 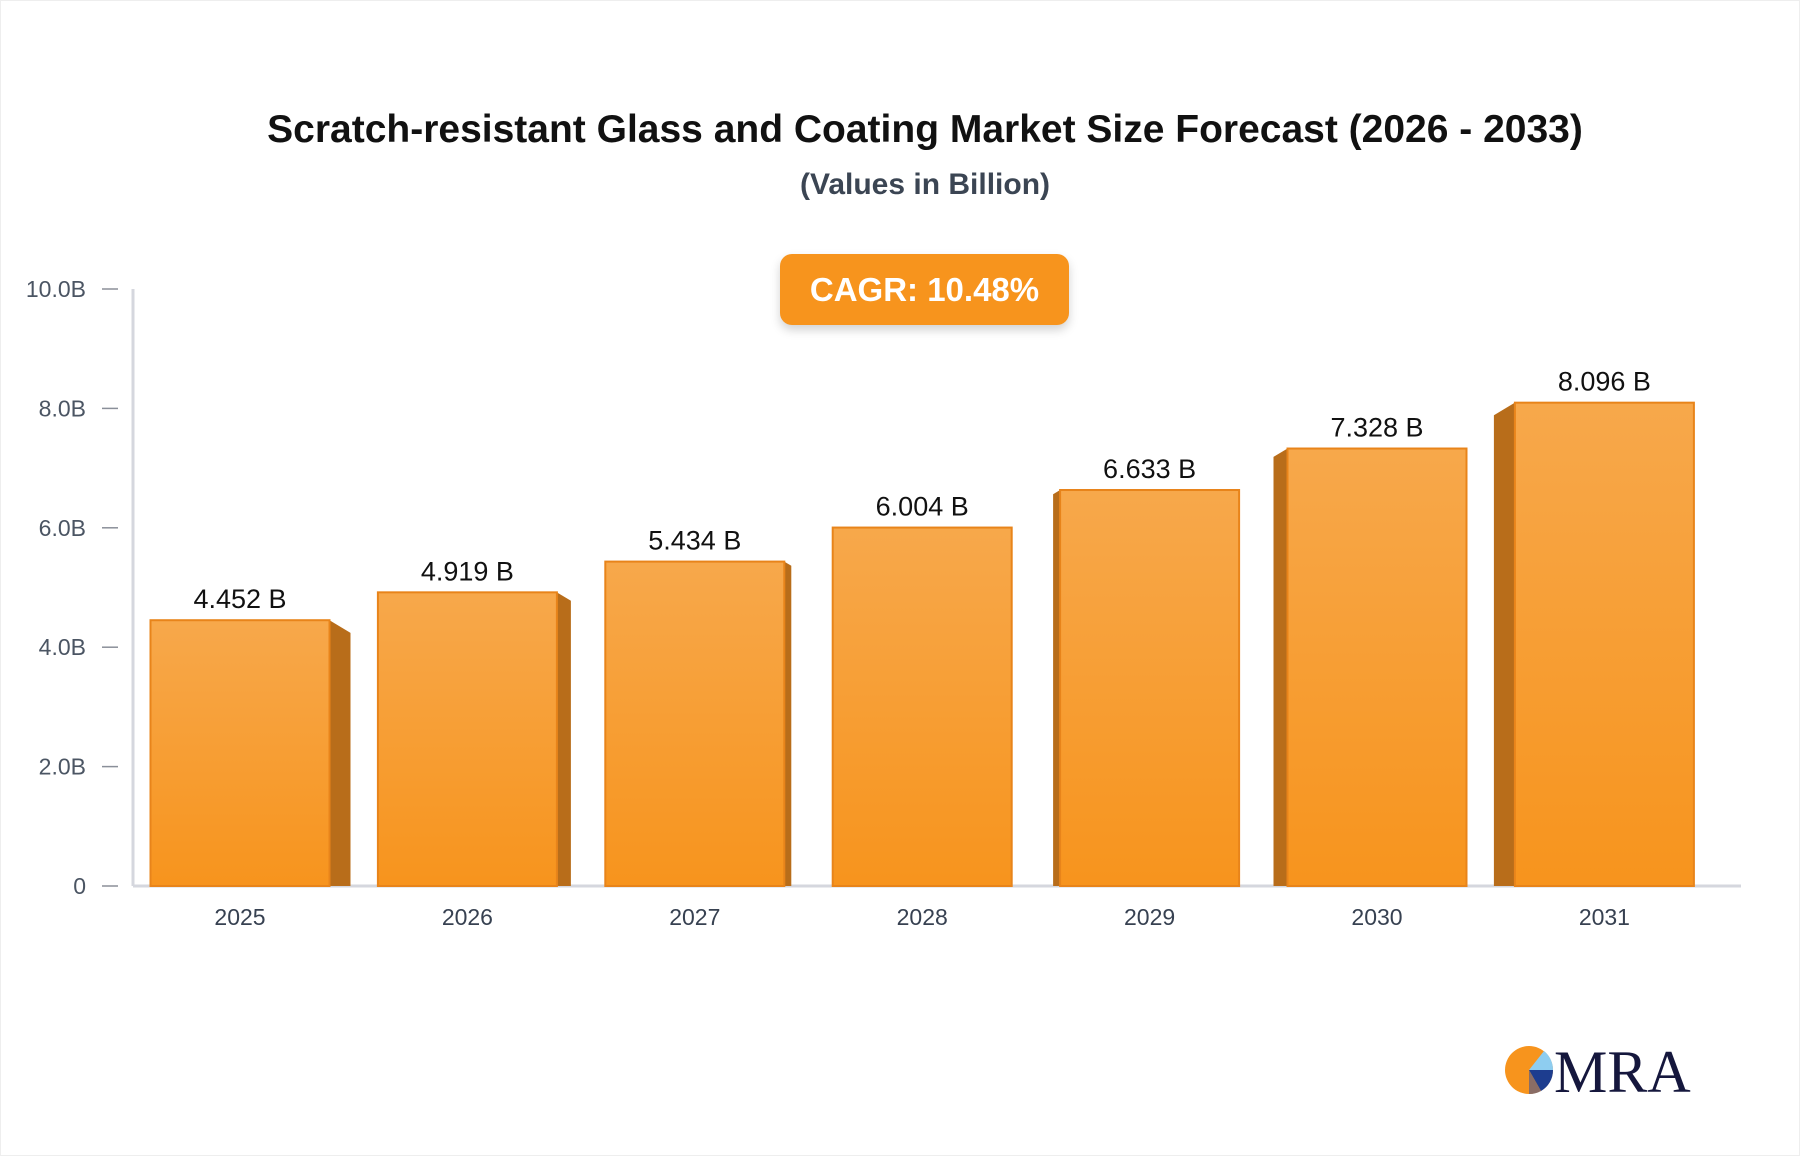 I want to click on x-tick-label: 2028, so click(x=922, y=917).